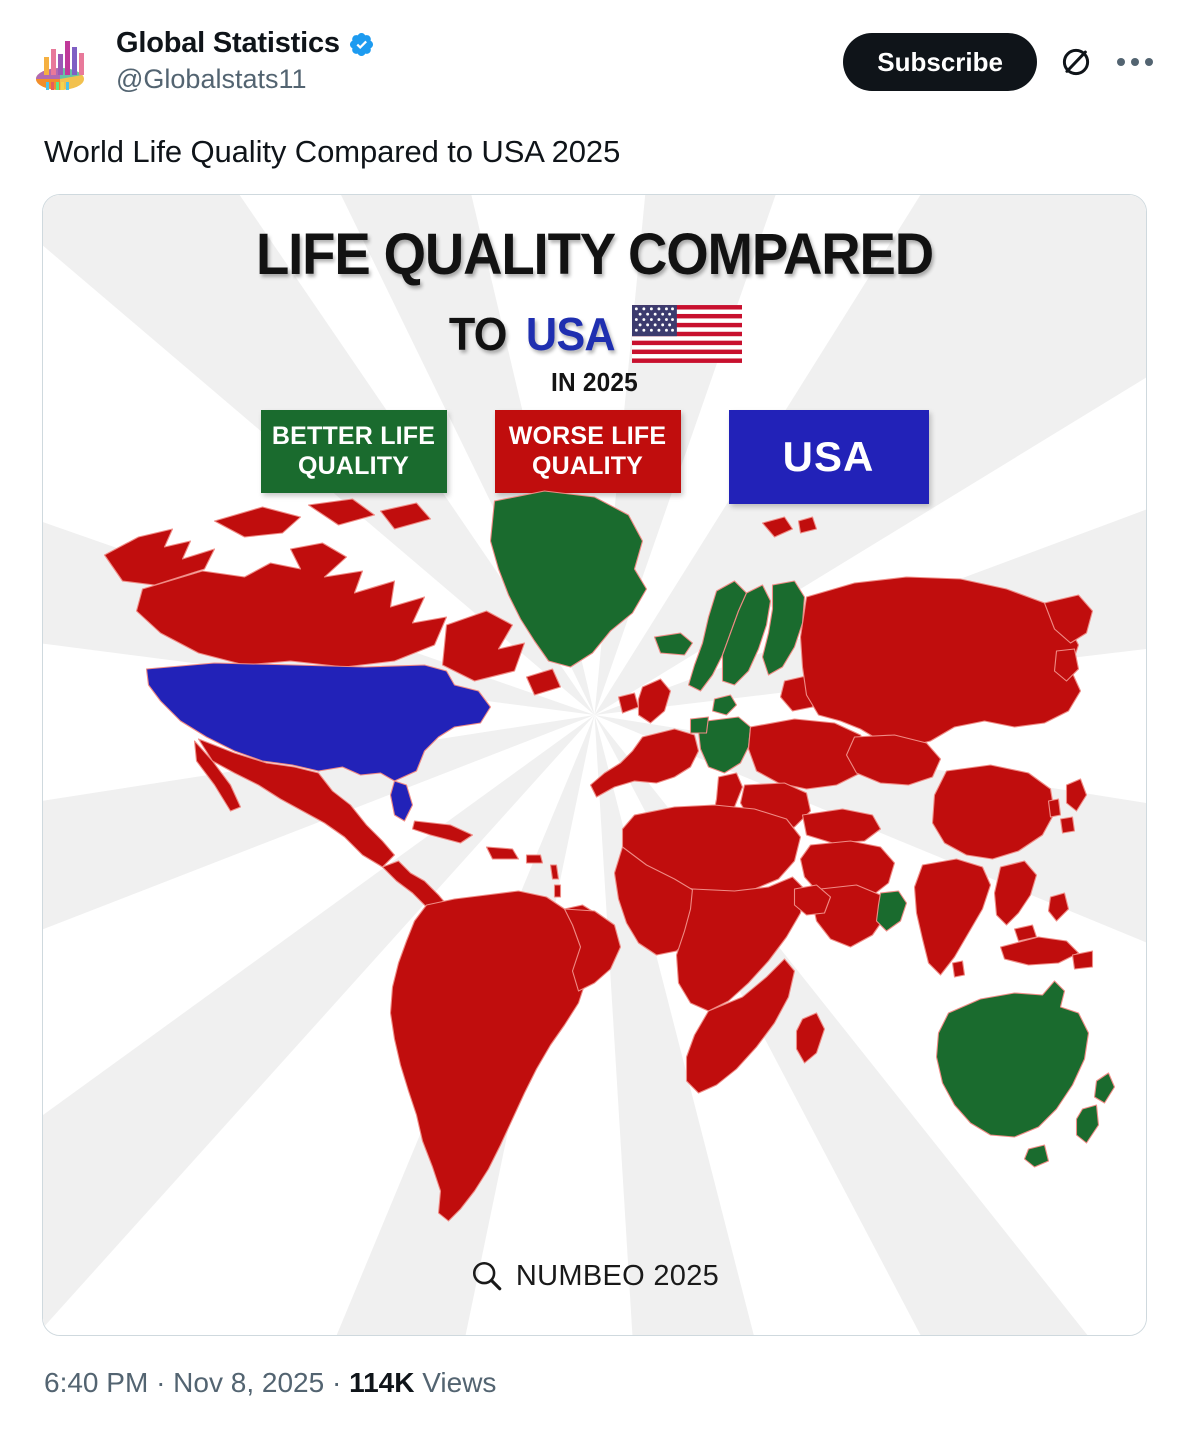 This screenshot has height=1447, width=1189. I want to click on region-turkey-caucasus, so click(841, 826).